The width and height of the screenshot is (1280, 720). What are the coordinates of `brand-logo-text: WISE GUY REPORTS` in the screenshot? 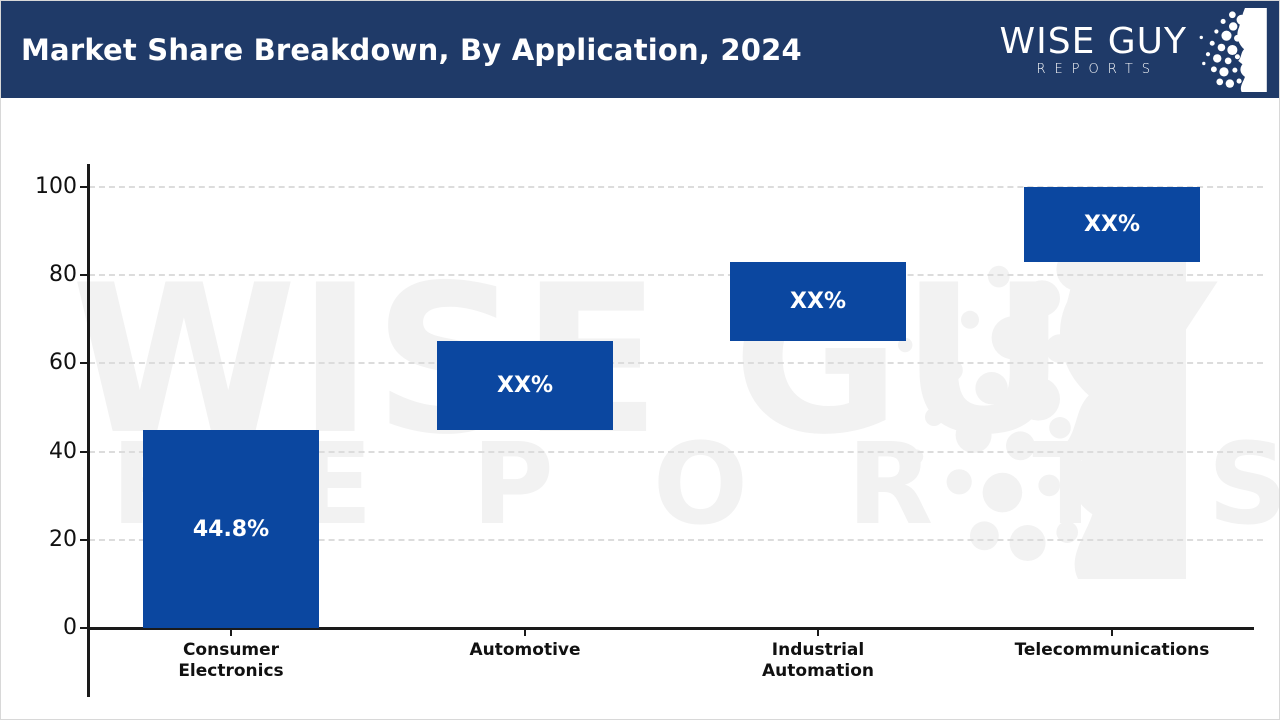 It's located at (1093, 48).